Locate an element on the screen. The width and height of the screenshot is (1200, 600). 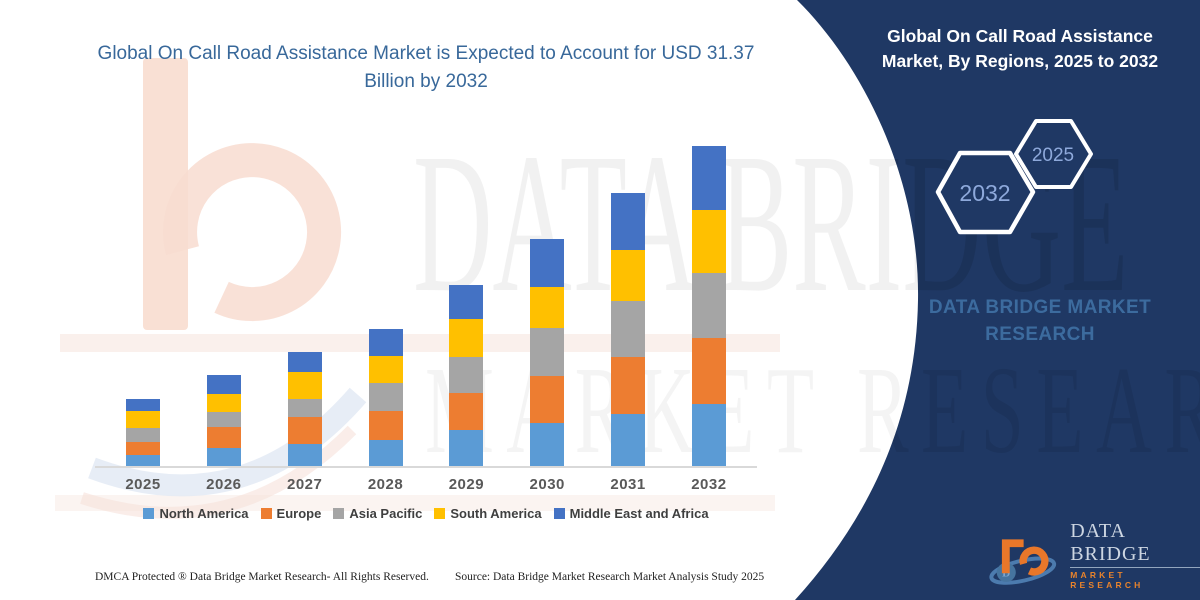
legend-swatch-asia-pacific is located at coordinates (339, 513).